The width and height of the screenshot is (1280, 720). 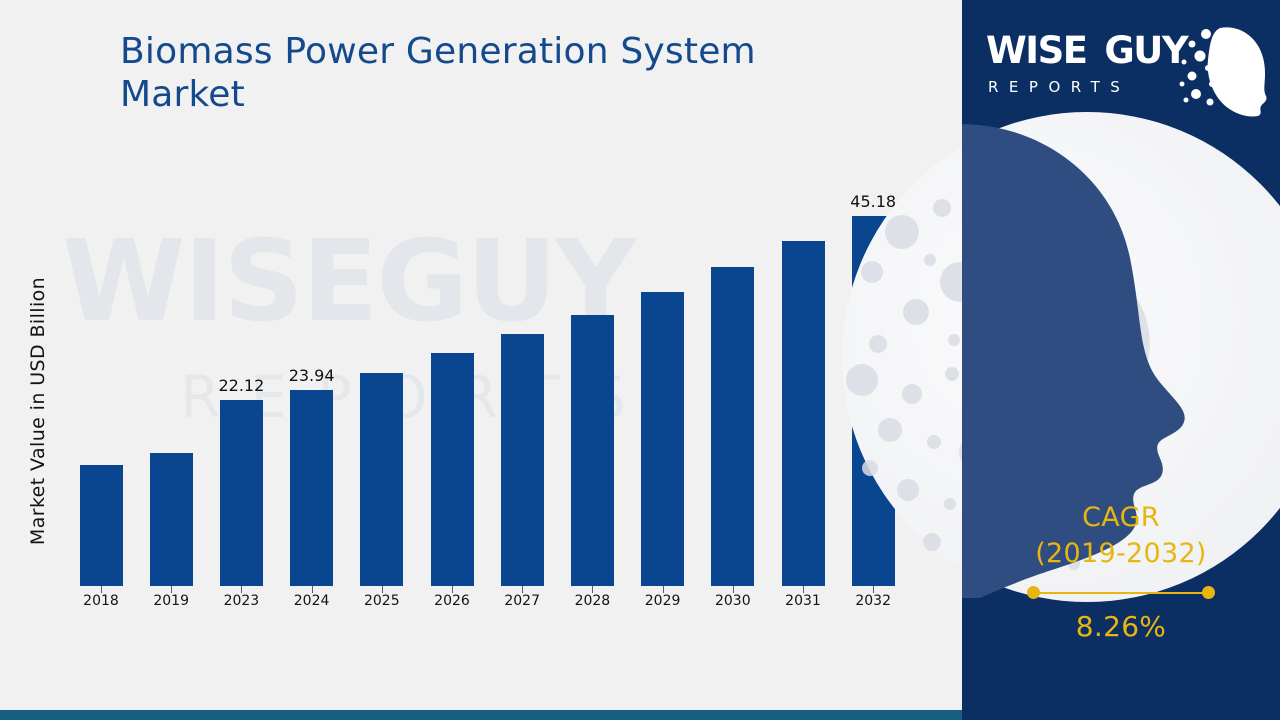 I want to click on x-tick-2029, so click(x=663, y=589).